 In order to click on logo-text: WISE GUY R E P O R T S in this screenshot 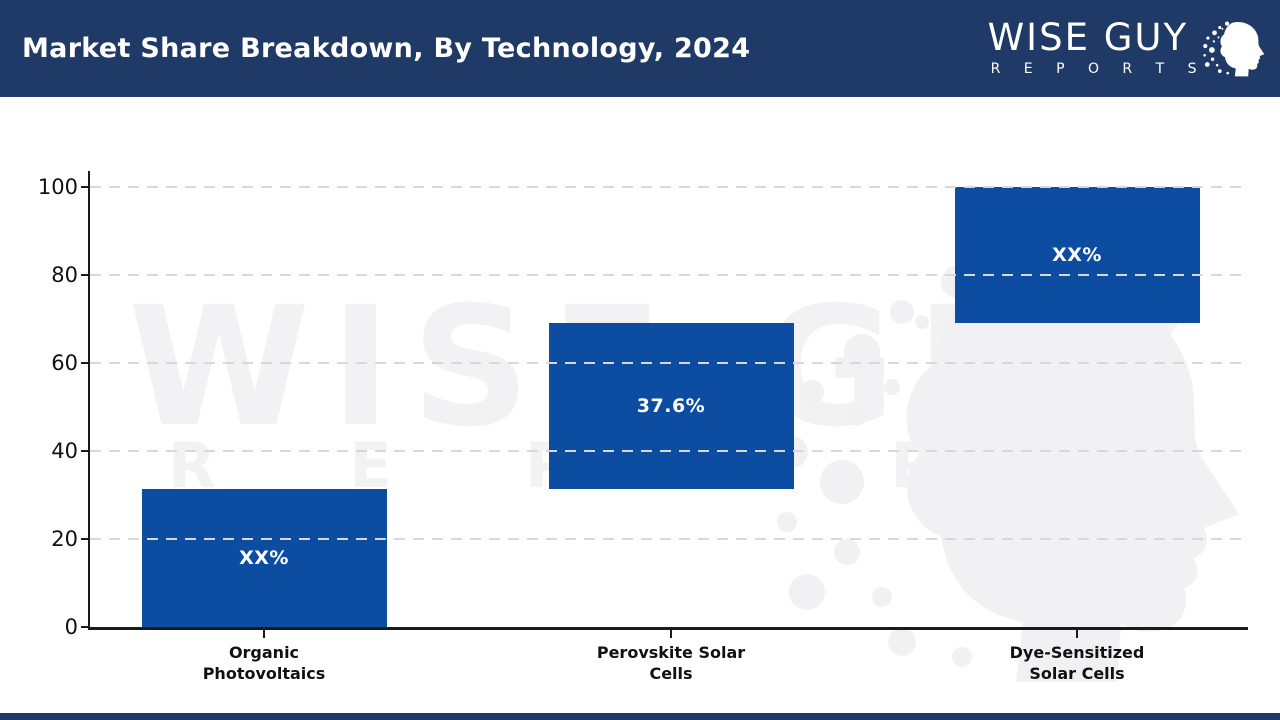, I will do `click(1097, 48)`.